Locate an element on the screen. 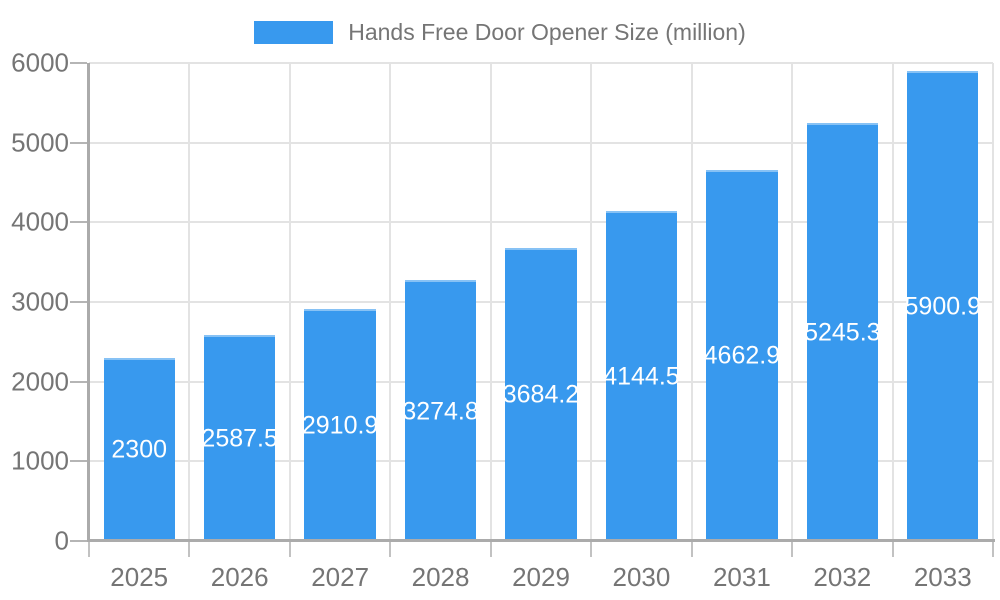 The height and width of the screenshot is (600, 1000). x-tick-label: 2033 is located at coordinates (942, 577).